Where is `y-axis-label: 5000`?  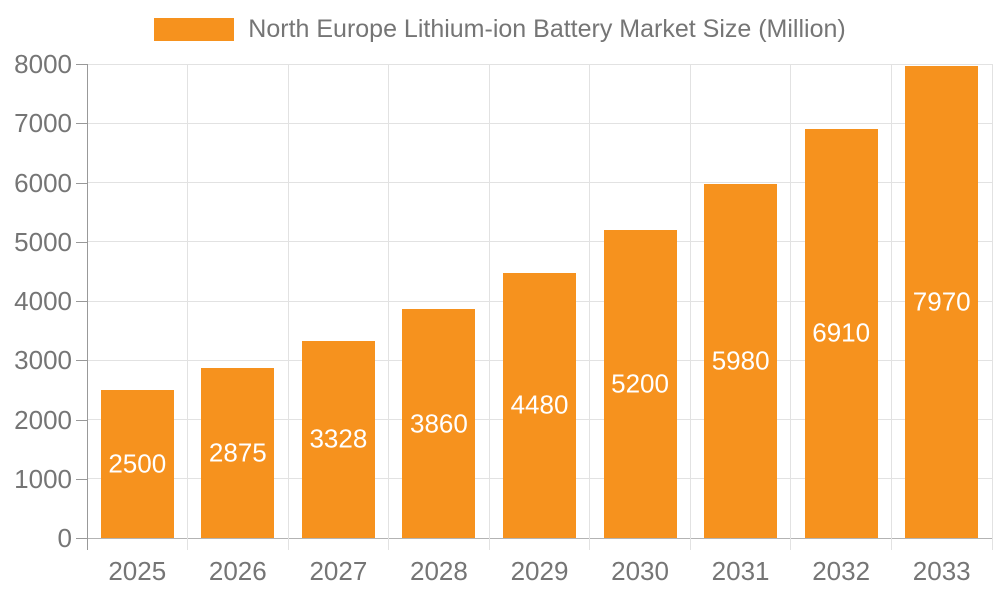
y-axis-label: 5000 is located at coordinates (43, 241).